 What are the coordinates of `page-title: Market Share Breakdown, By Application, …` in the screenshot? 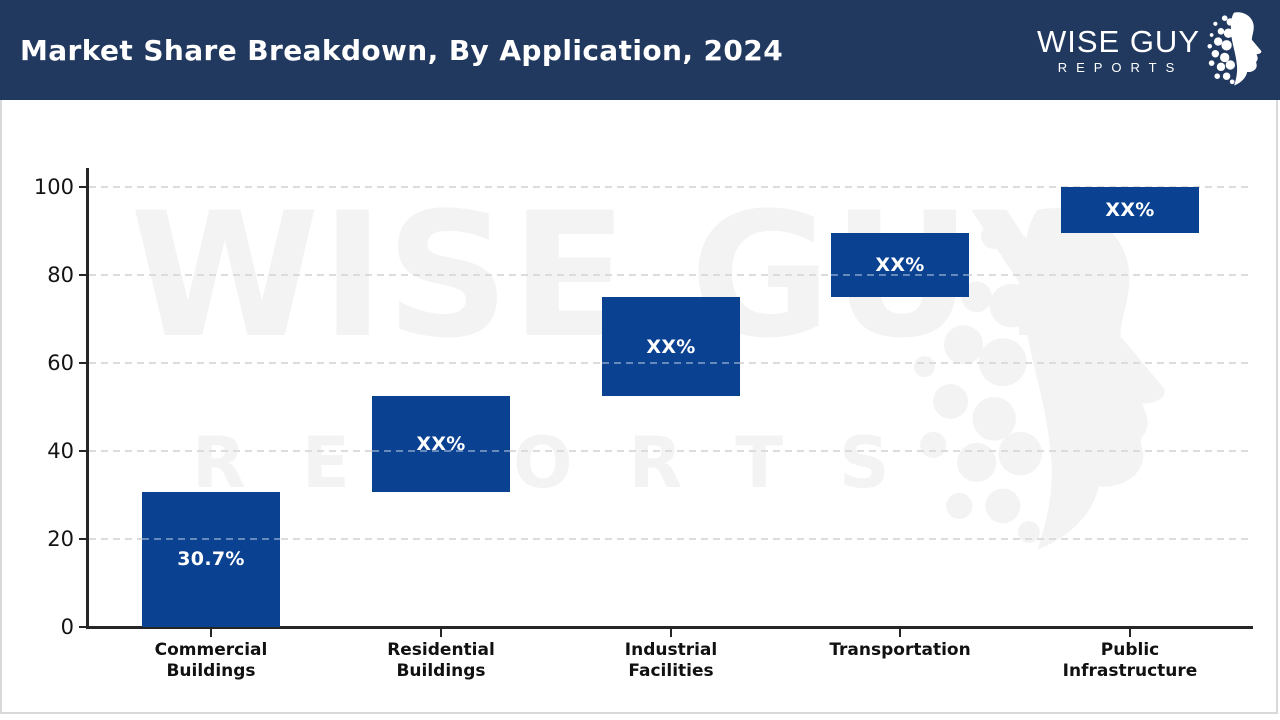 It's located at (402, 50).